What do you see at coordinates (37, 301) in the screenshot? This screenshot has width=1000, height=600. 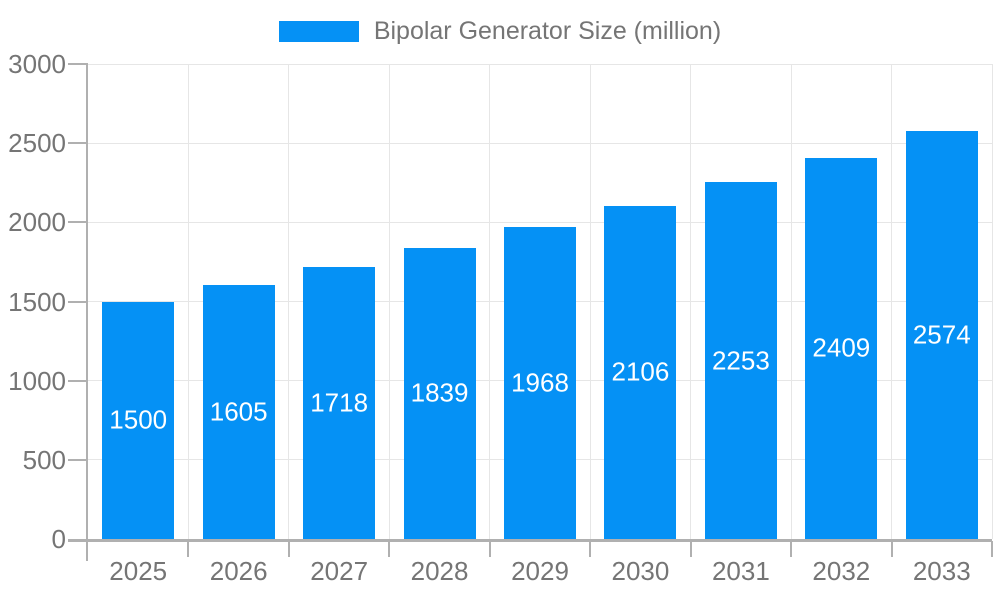 I see `y-axis-label: 1500` at bounding box center [37, 301].